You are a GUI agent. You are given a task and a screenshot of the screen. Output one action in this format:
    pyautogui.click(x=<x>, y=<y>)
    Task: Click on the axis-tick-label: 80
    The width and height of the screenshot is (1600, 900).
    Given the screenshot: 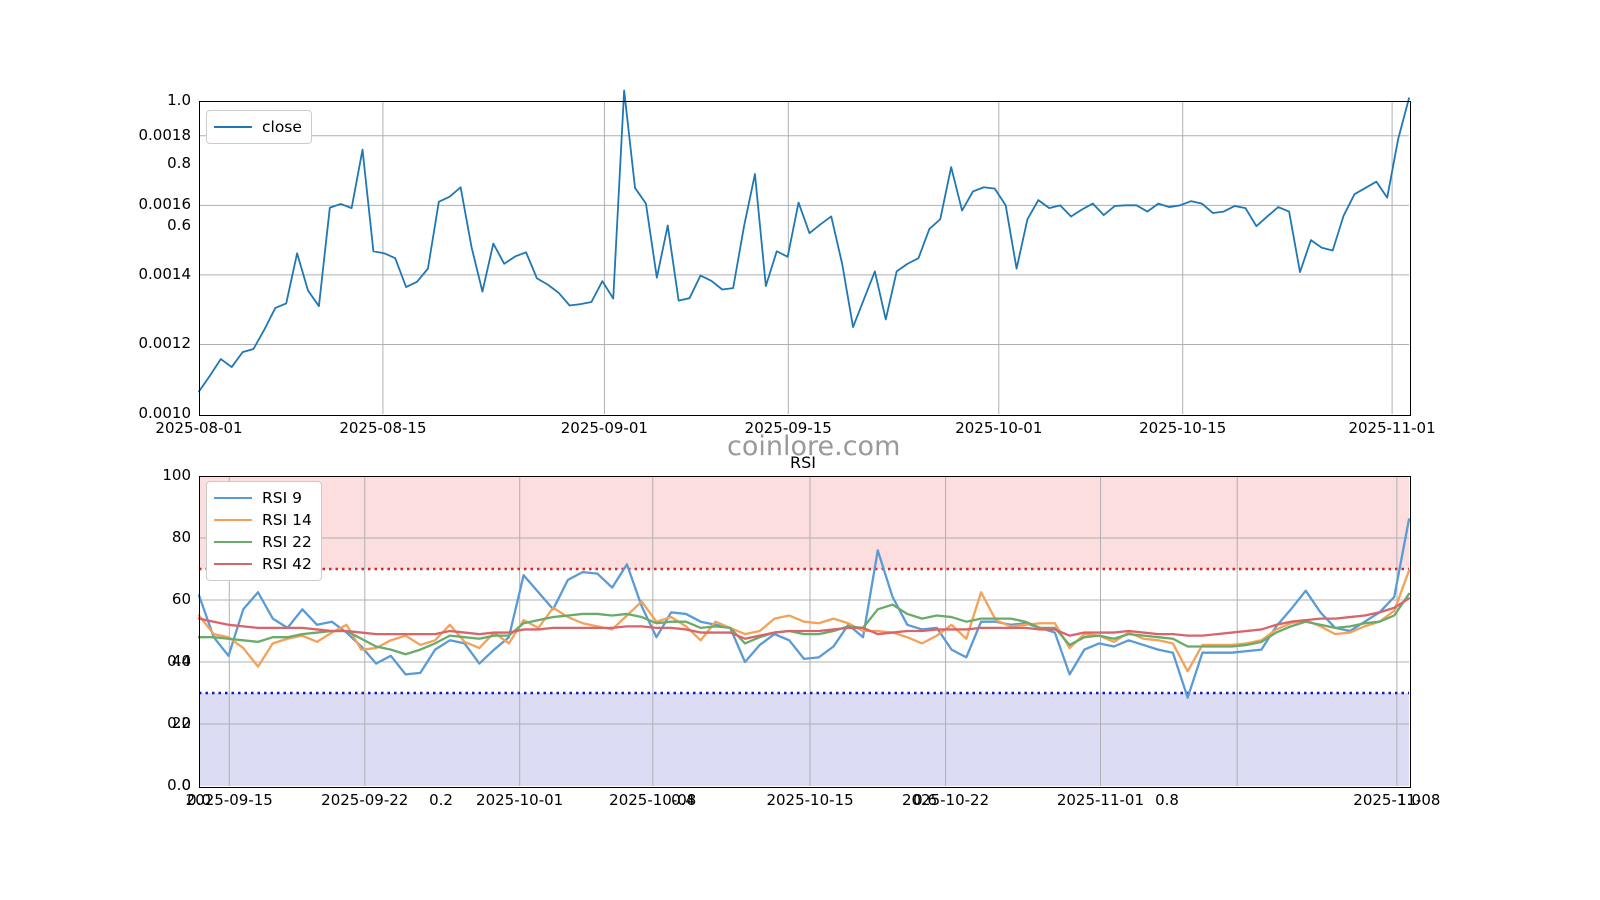 What is the action you would take?
    pyautogui.click(x=181, y=537)
    